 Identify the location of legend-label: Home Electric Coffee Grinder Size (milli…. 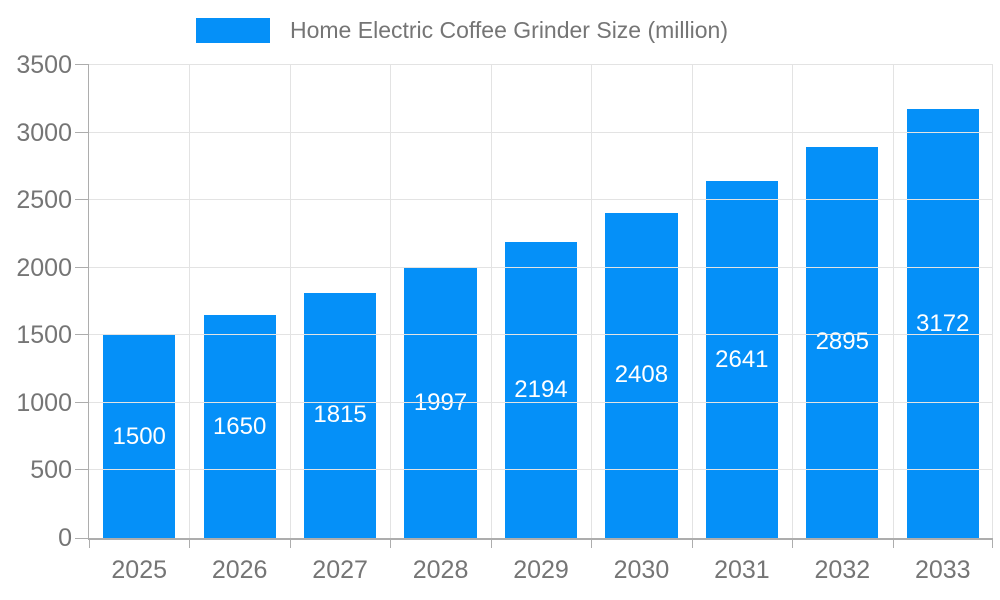
(509, 30).